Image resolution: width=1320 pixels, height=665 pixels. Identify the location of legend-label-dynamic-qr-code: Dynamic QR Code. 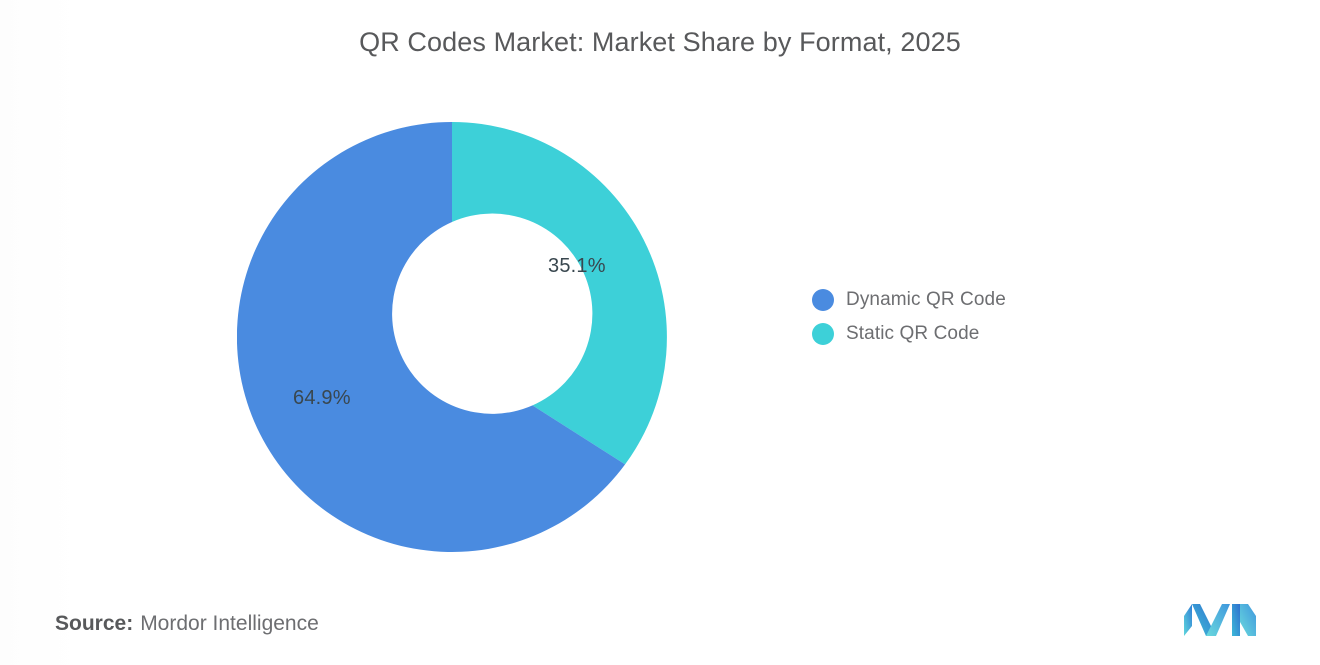
(926, 299).